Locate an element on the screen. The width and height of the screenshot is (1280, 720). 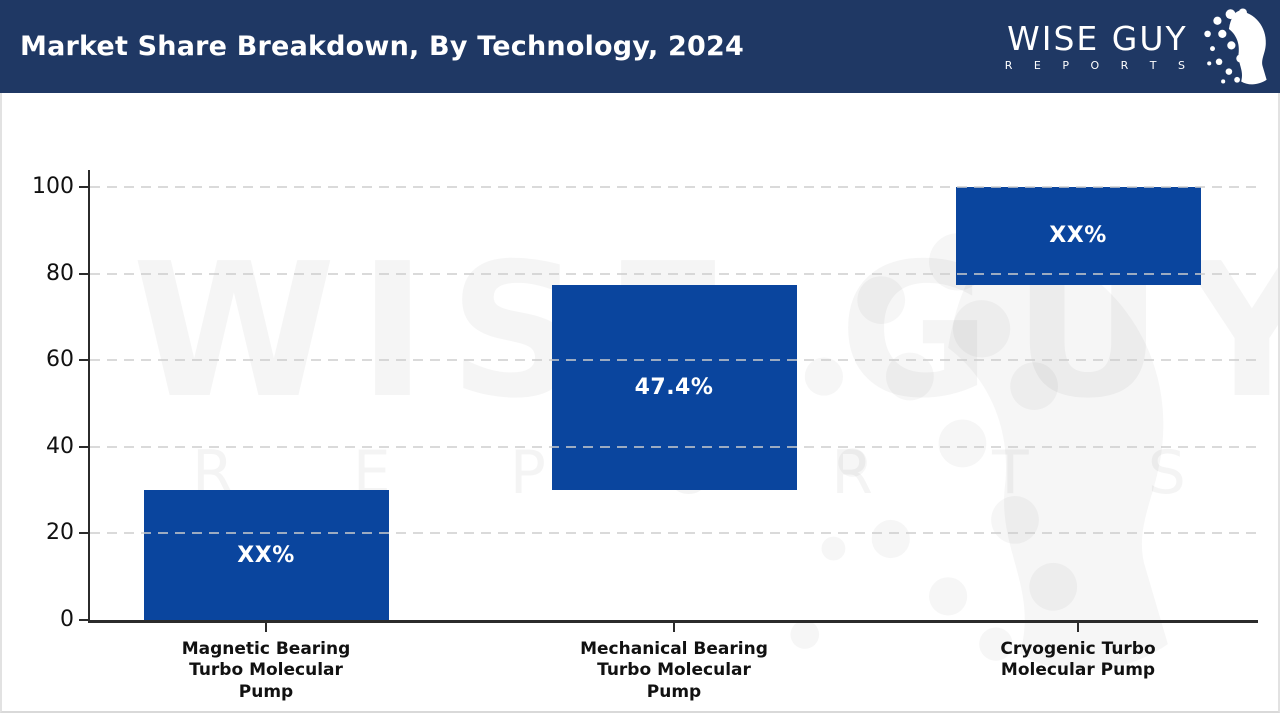
bar-value-label-2: XX% is located at coordinates (1078, 236).